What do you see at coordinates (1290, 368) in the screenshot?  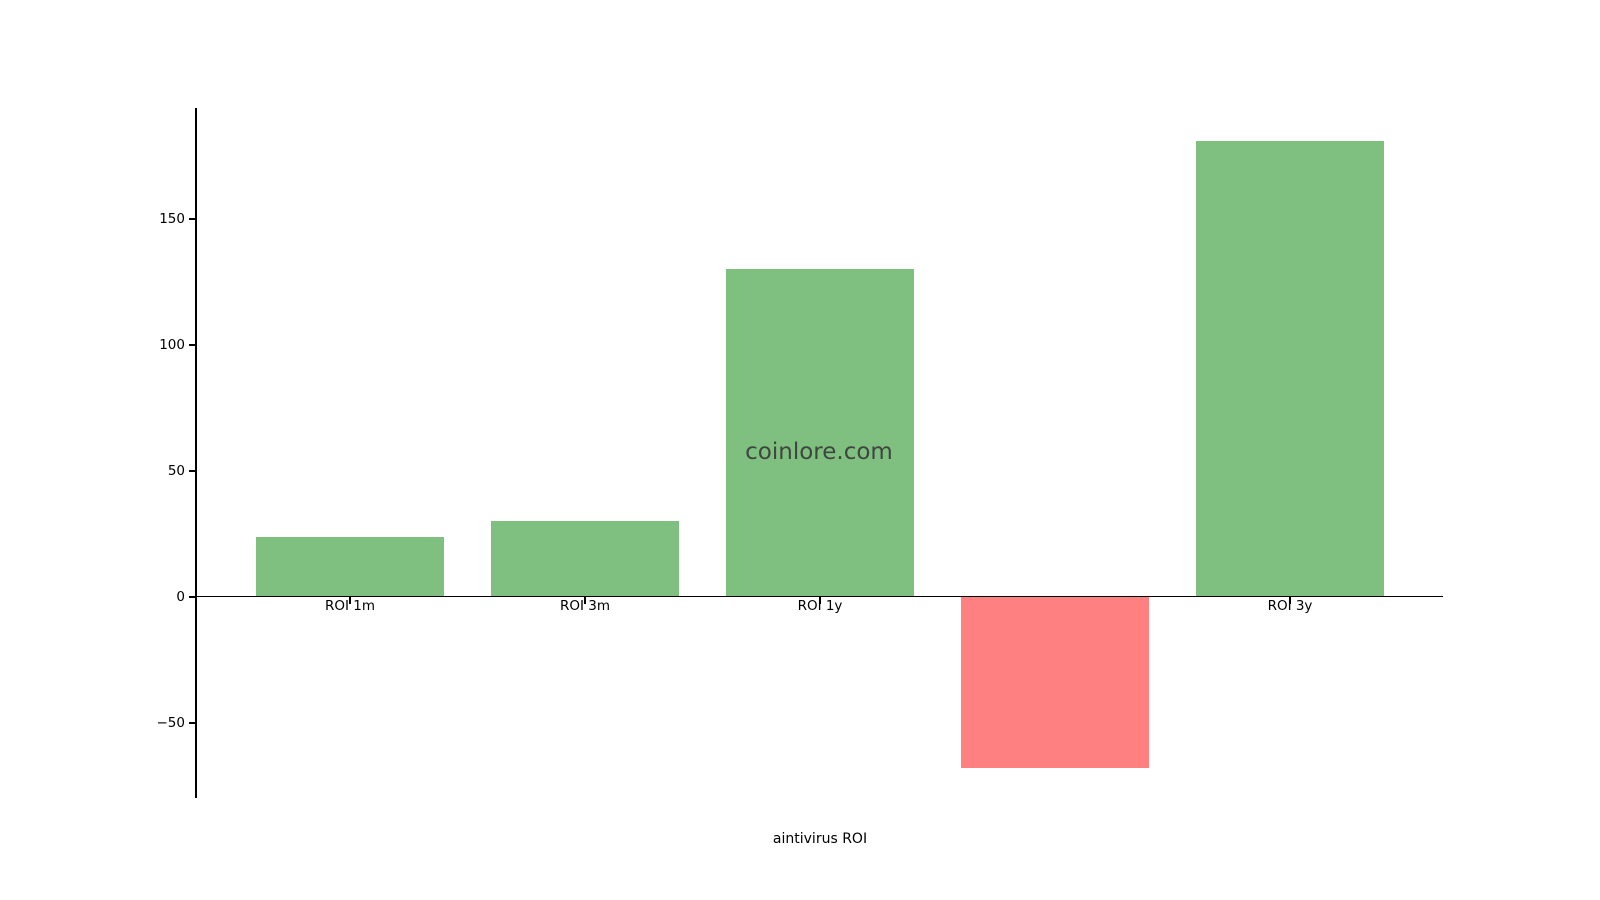 I see `bar-roi-3y` at bounding box center [1290, 368].